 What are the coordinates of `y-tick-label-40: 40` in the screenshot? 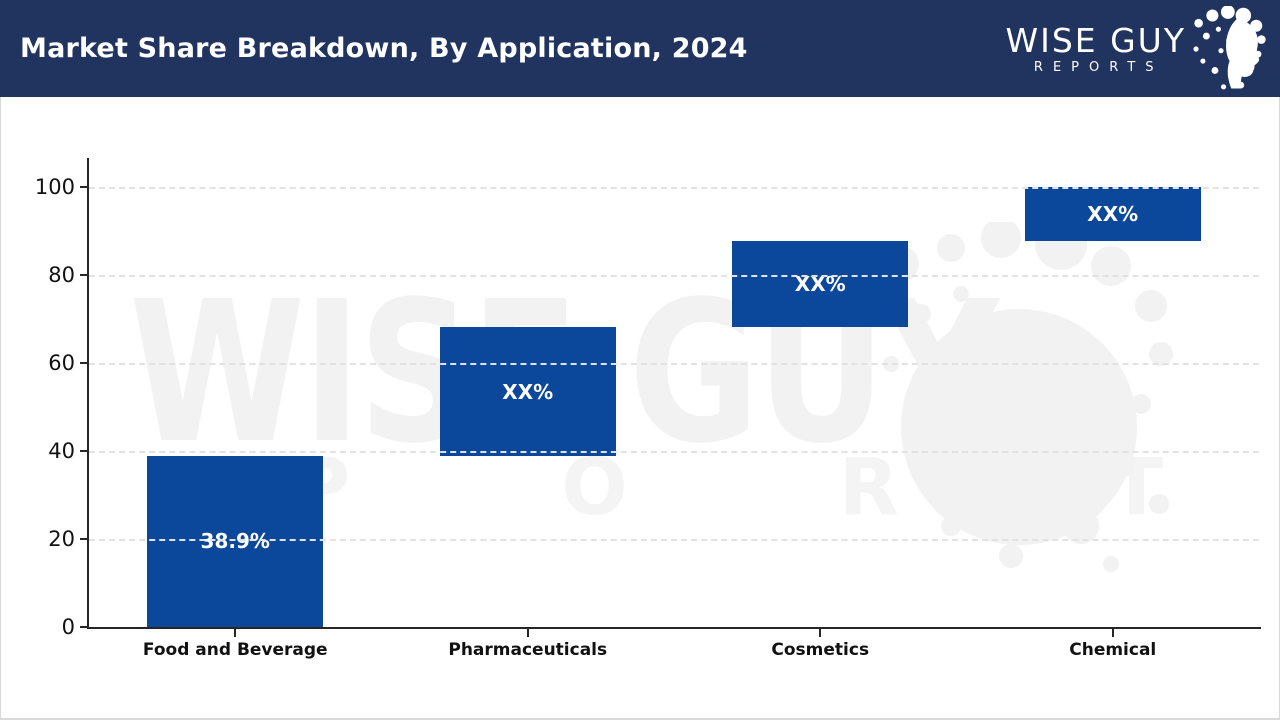 It's located at (61, 451).